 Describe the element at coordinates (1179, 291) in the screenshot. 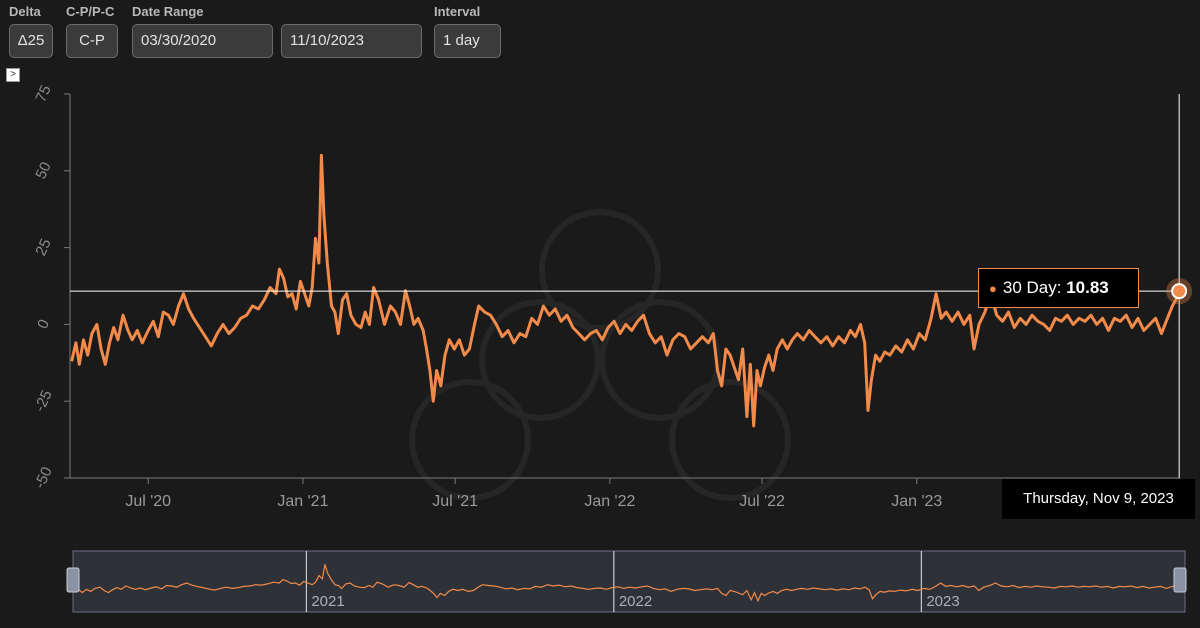

I see `hover-point` at that location.